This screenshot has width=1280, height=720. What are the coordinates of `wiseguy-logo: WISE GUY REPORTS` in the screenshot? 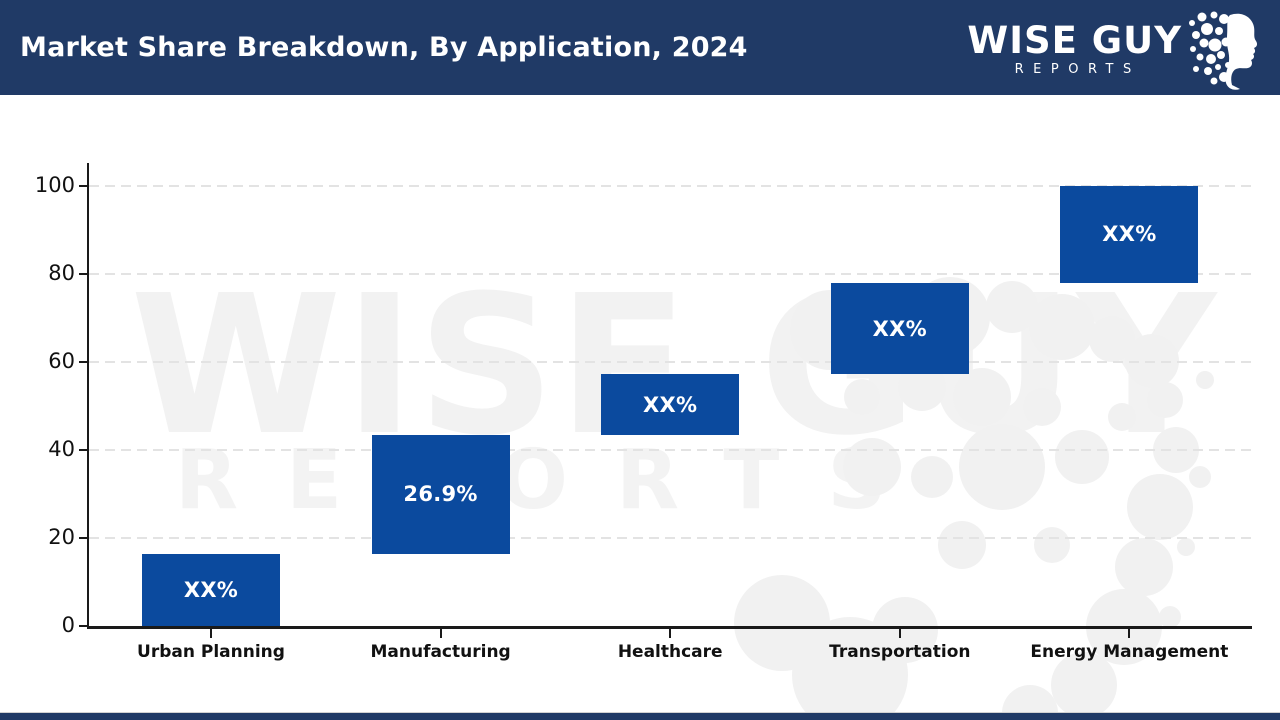 It's located at (1114, 50).